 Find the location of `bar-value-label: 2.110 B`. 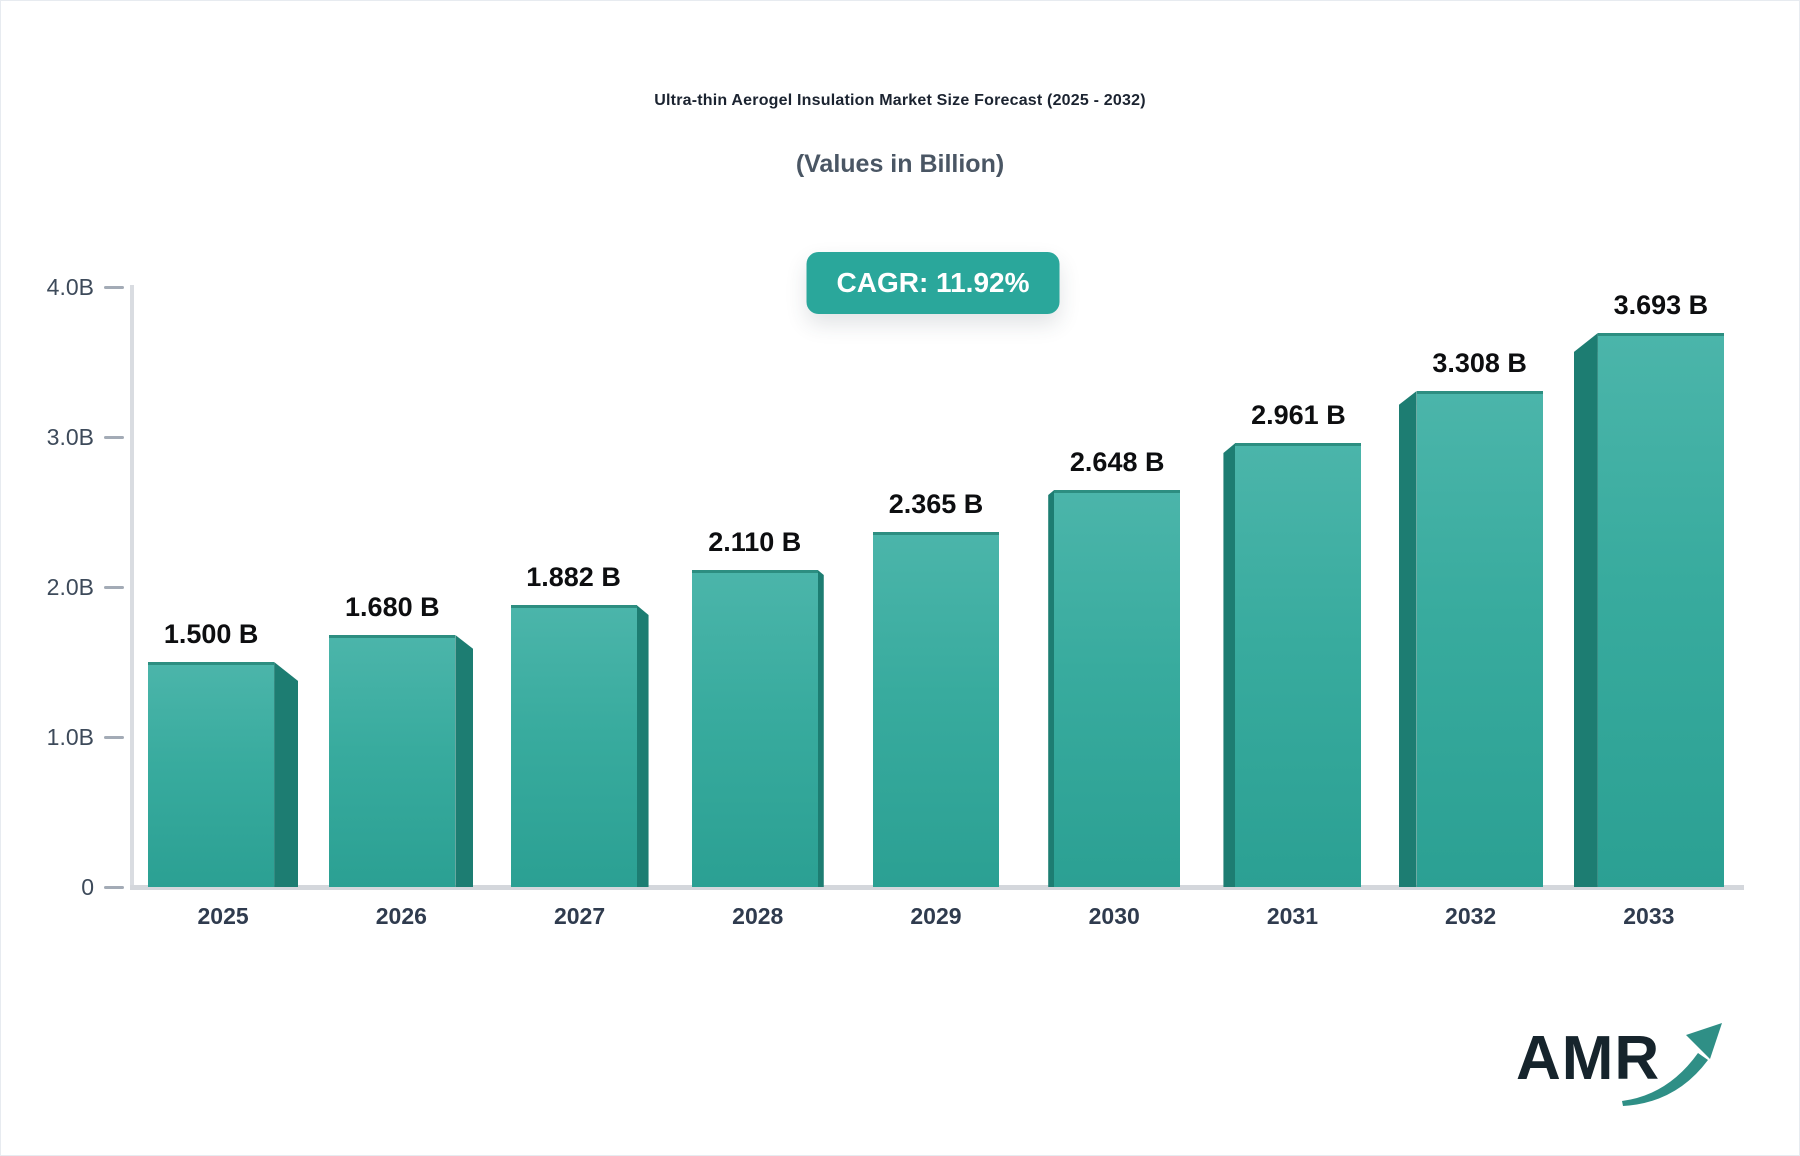

bar-value-label: 2.110 B is located at coordinates (755, 542).